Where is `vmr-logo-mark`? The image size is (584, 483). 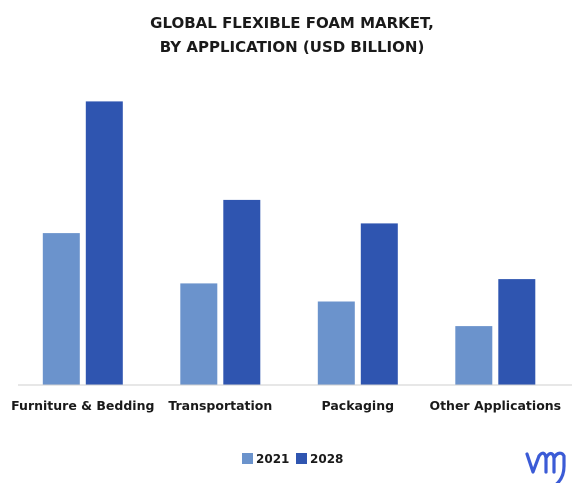 vmr-logo-mark is located at coordinates (545, 467).